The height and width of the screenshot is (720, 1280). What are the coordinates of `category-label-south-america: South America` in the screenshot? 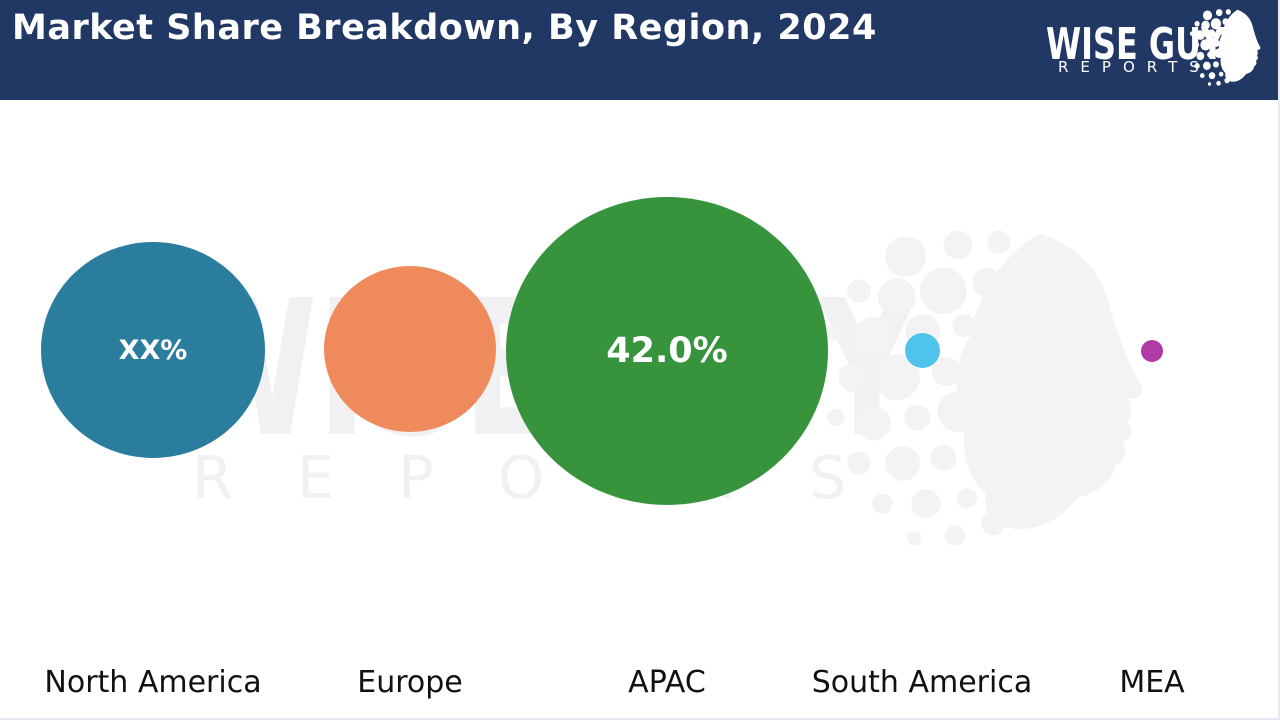 It's located at (922, 682).